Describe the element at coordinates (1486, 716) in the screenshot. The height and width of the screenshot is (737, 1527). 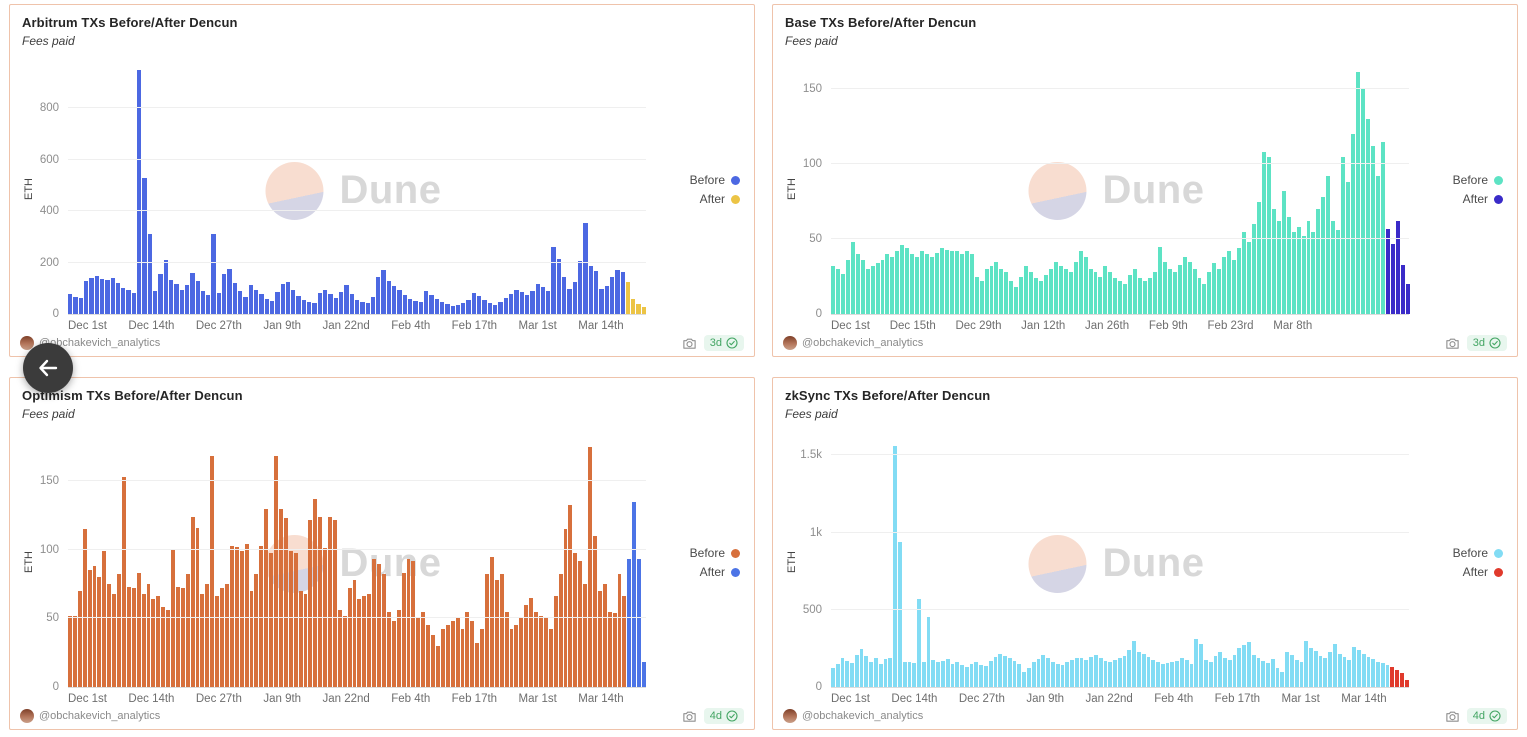
I see `refresh-badge: 4d` at that location.